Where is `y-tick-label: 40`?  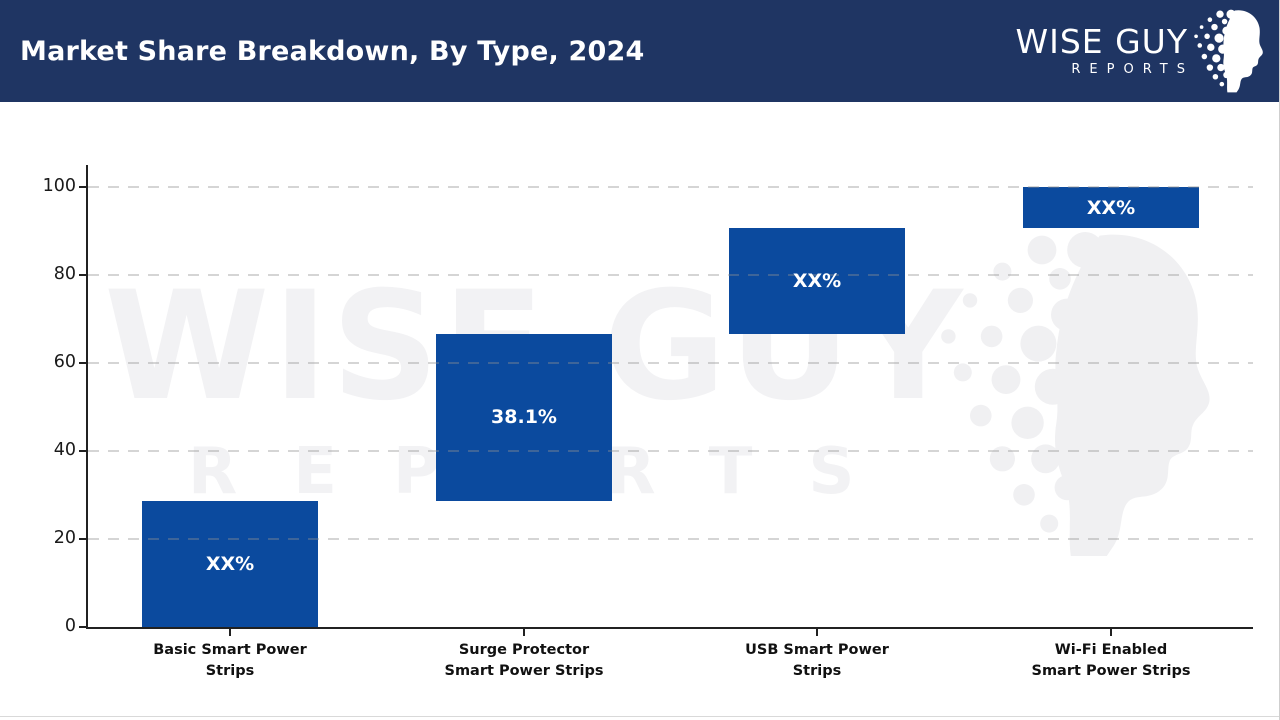 y-tick-label: 40 is located at coordinates (64, 450).